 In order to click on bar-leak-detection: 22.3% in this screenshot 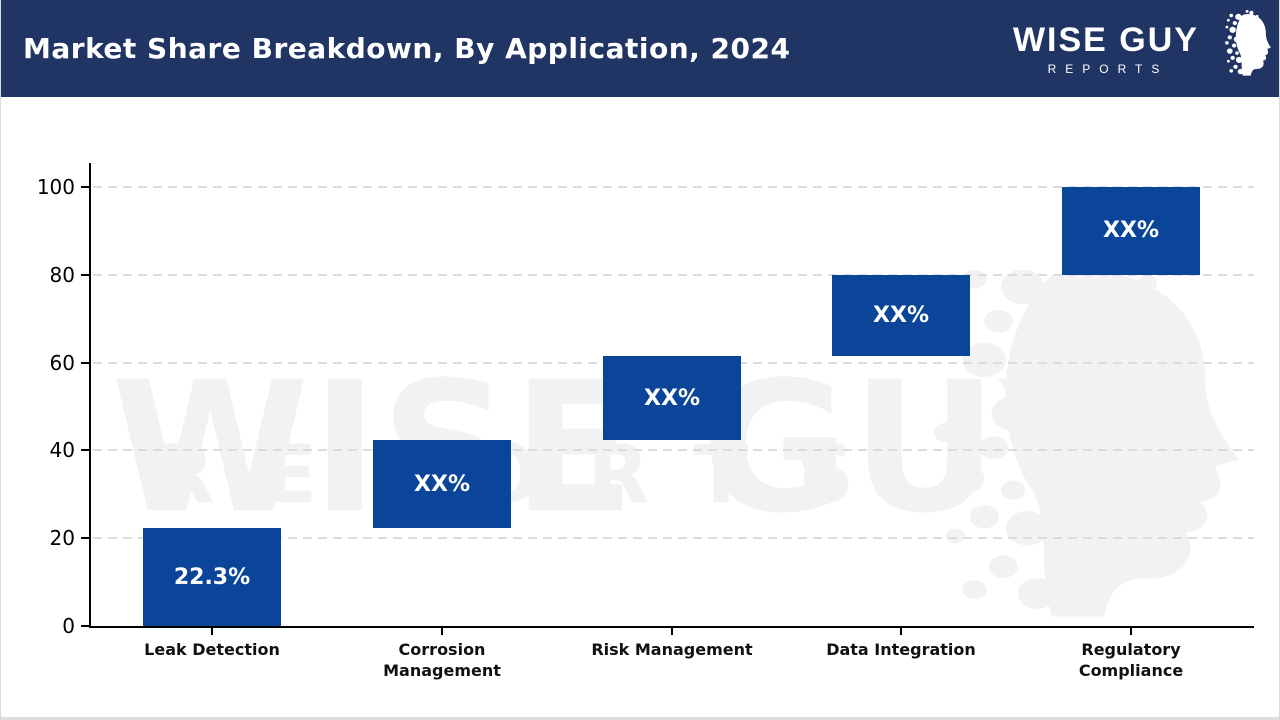, I will do `click(212, 577)`.